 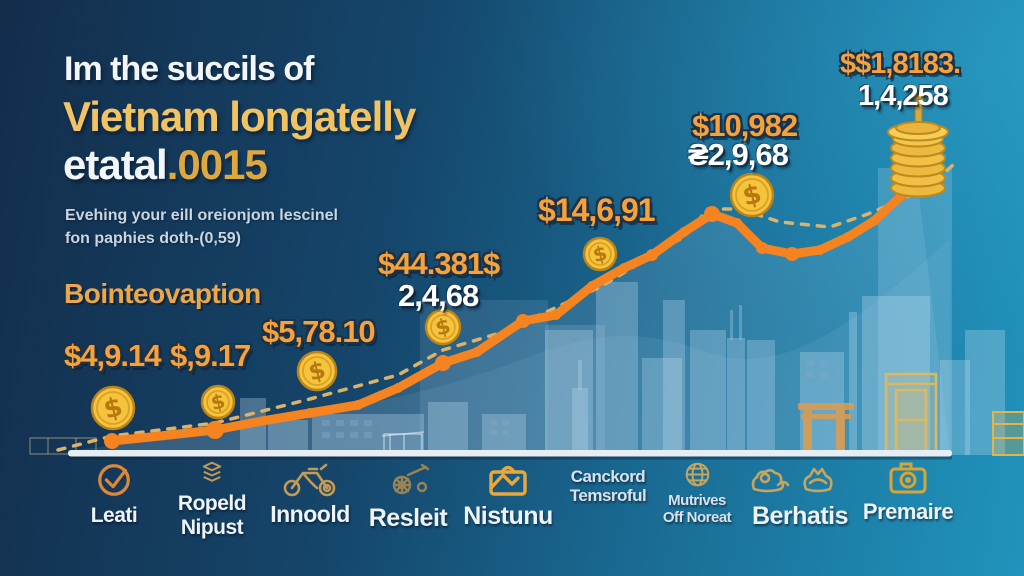 What do you see at coordinates (508, 516) in the screenshot?
I see `footer-item-label: Nistunu` at bounding box center [508, 516].